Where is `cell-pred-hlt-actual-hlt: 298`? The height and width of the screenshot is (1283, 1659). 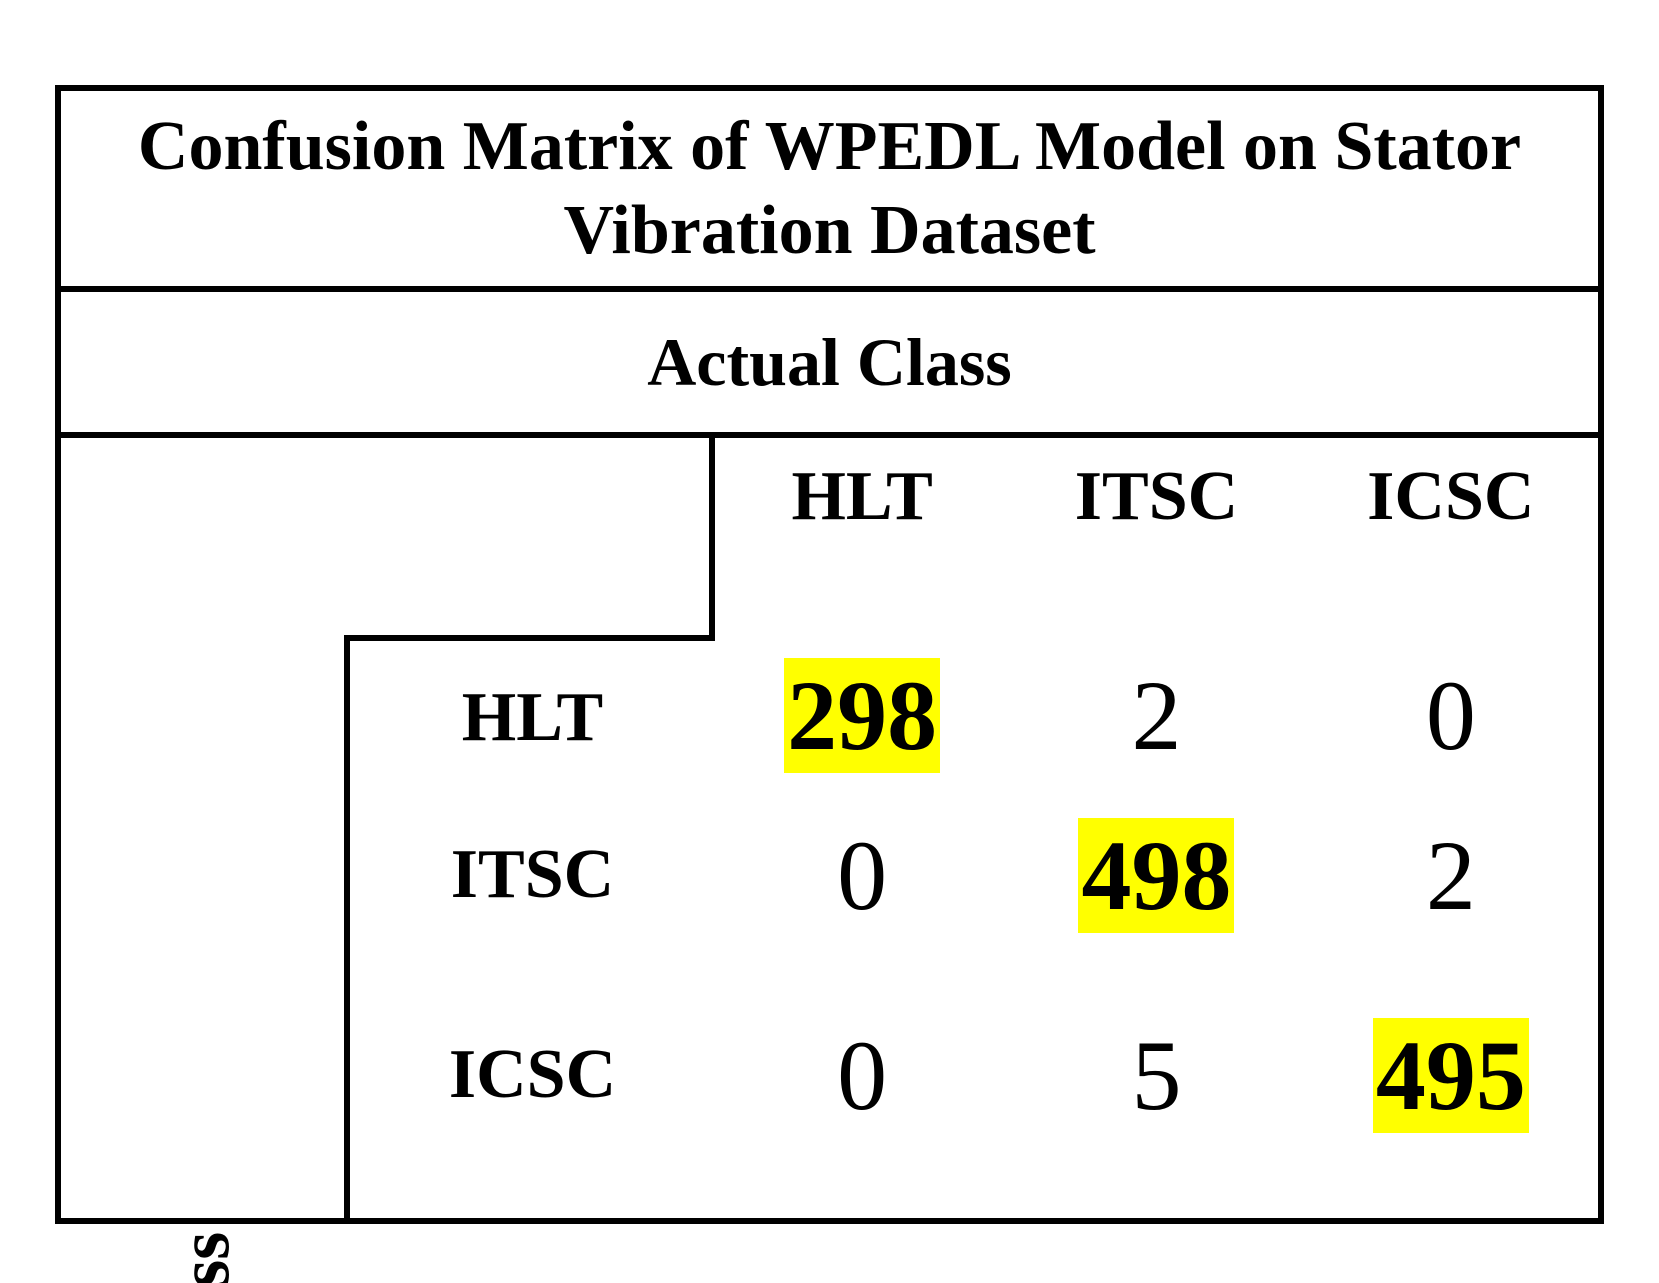 cell-pred-hlt-actual-hlt: 298 is located at coordinates (862, 715).